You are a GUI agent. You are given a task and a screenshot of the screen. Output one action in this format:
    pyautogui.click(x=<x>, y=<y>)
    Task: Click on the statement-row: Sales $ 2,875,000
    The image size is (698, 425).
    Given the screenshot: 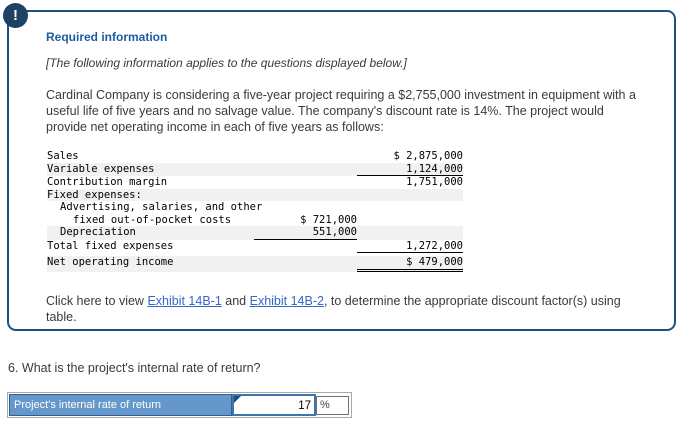 What is the action you would take?
    pyautogui.click(x=255, y=156)
    